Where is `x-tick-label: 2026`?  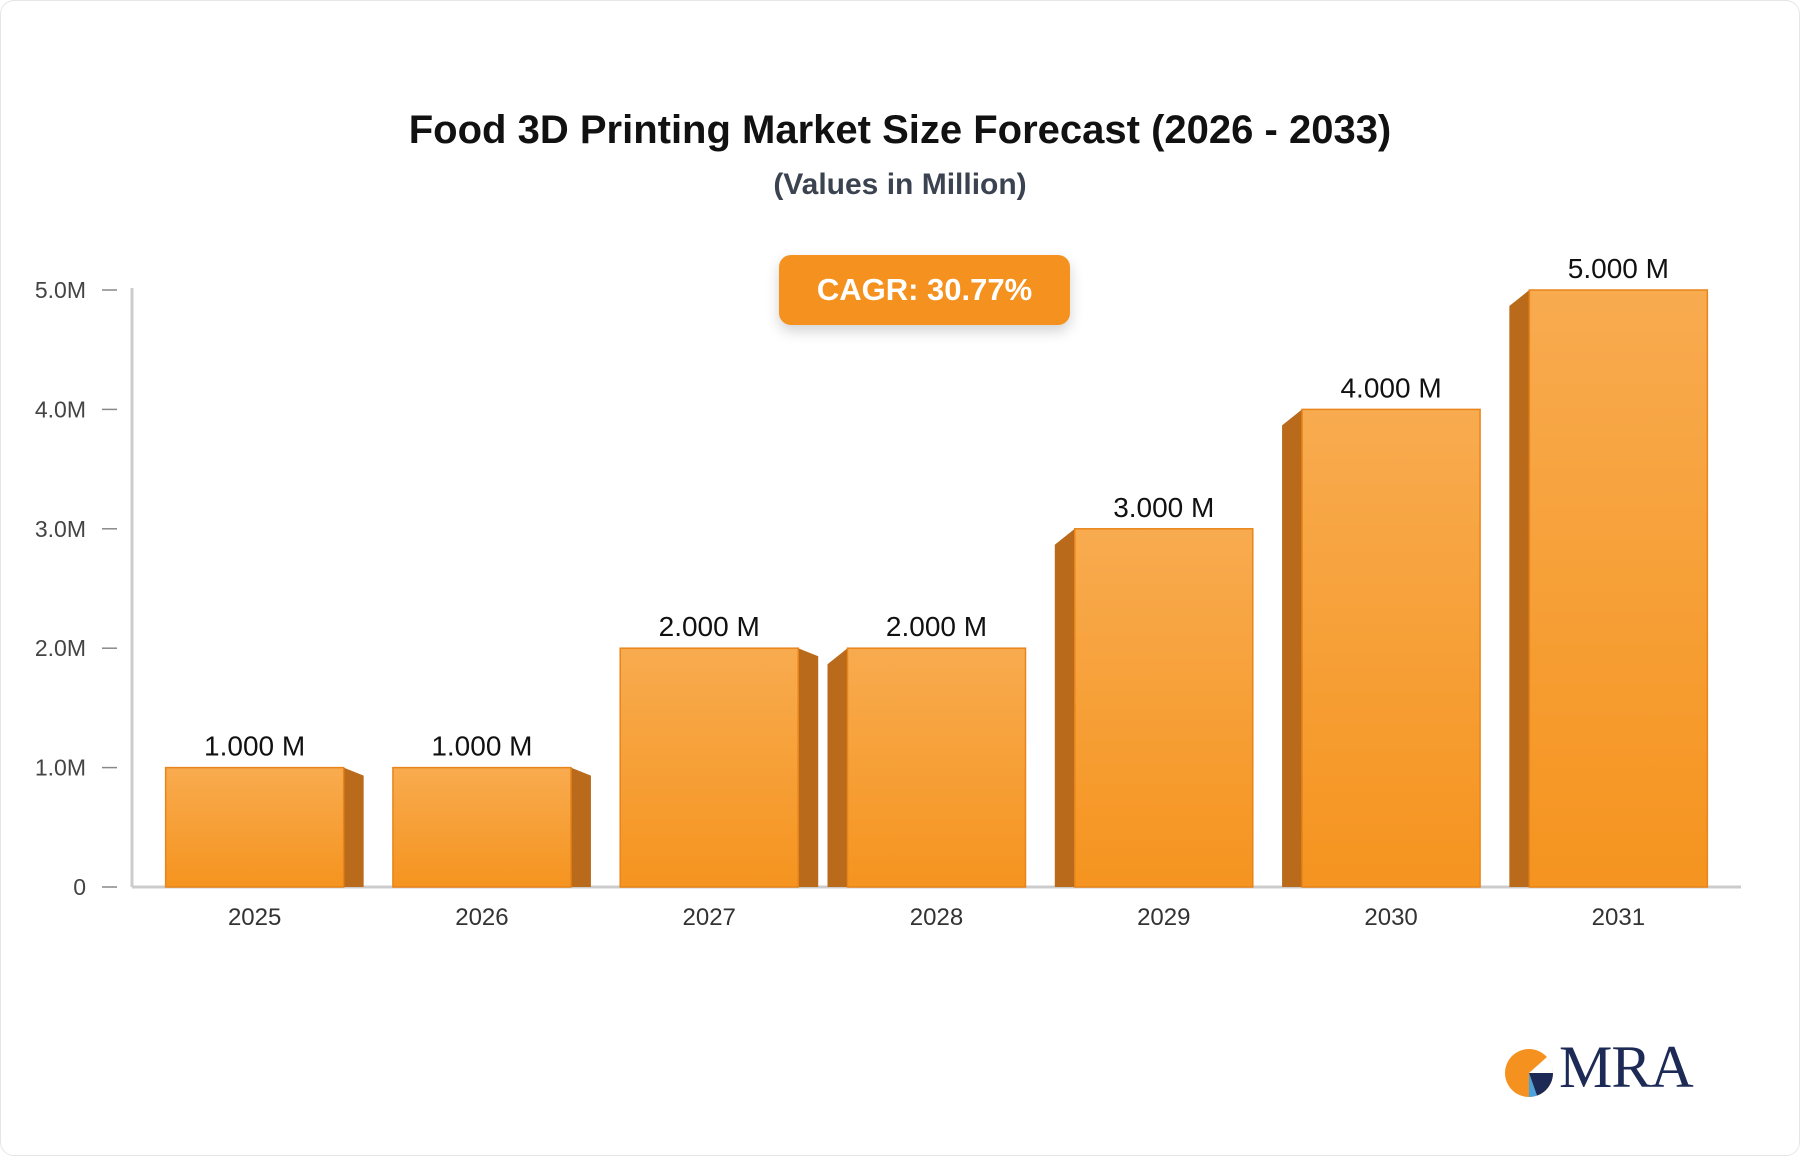
x-tick-label: 2026 is located at coordinates (481, 917).